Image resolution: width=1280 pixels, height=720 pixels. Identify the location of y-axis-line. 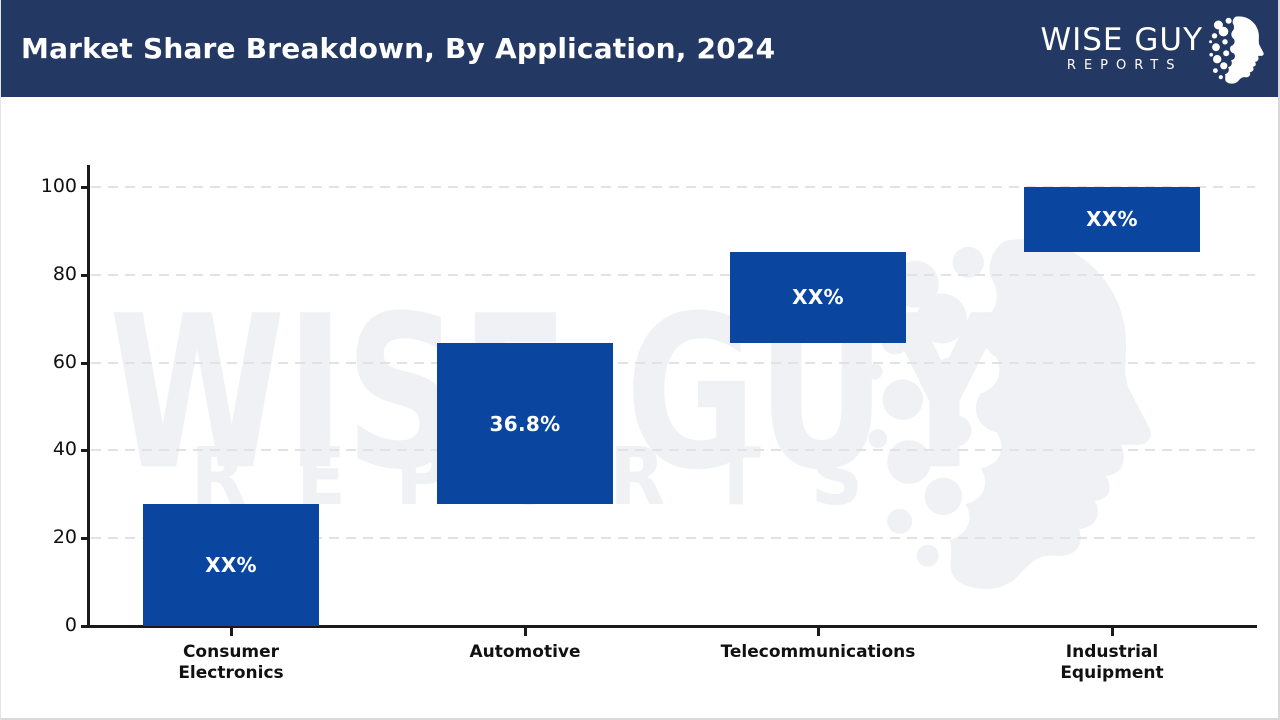
(88, 396).